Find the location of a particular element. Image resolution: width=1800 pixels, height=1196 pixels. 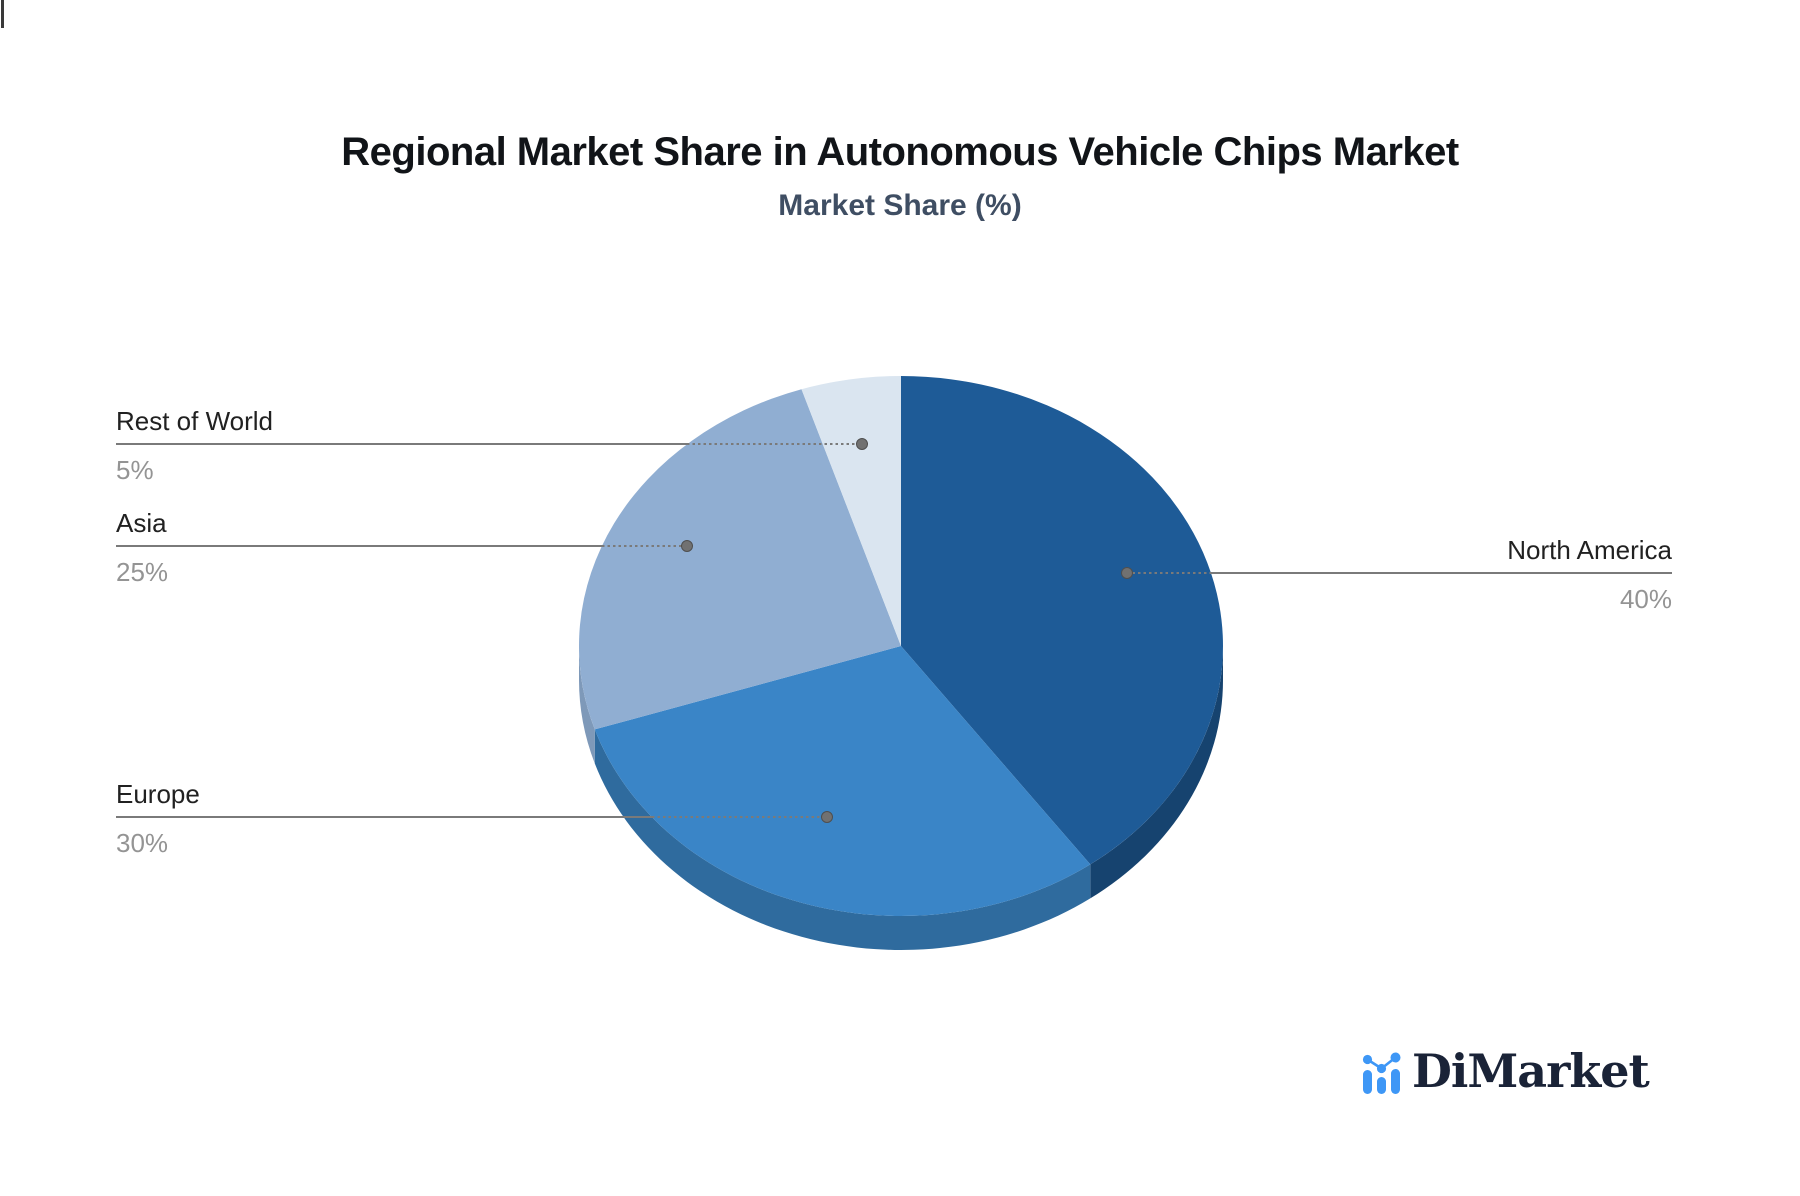

screen-edge-artifact is located at coordinates (2, 14).